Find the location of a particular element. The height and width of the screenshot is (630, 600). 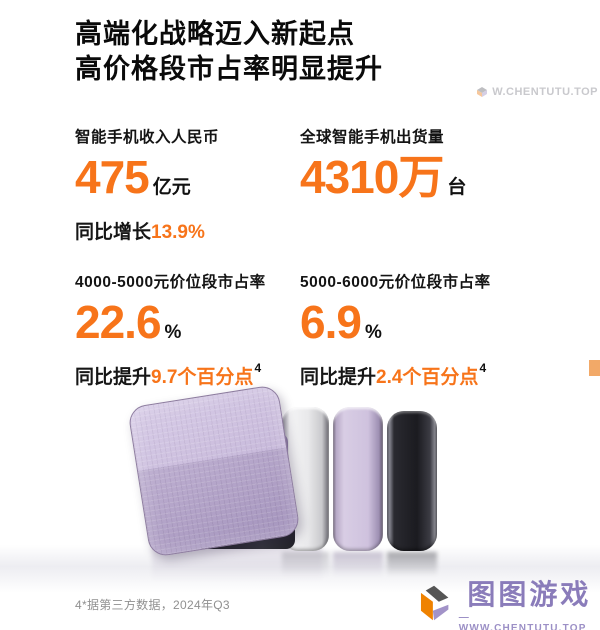

title-line-1: 高端化战略迈入新起点 is located at coordinates (215, 34).